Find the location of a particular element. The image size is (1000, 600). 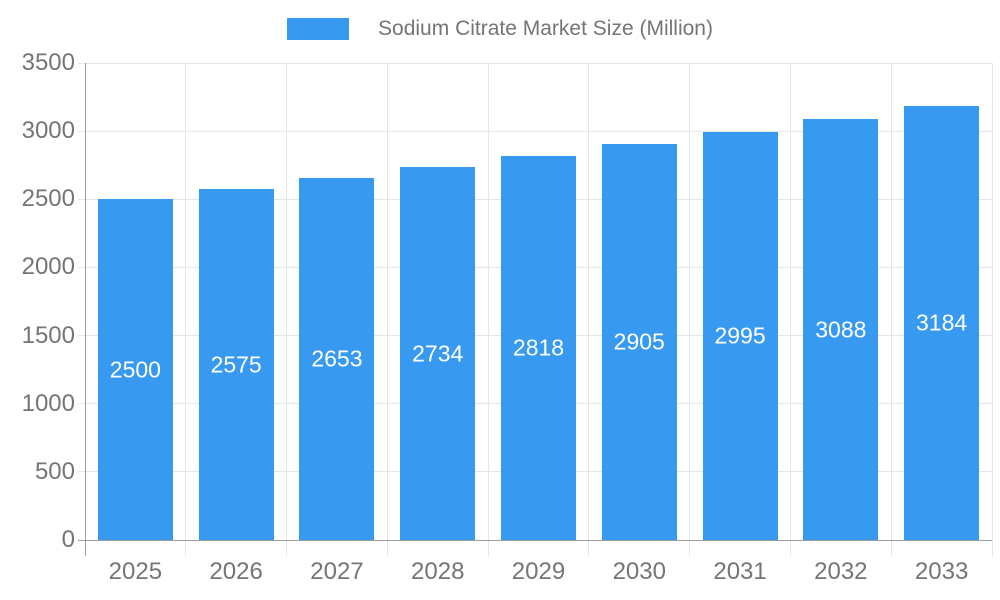

bar-2030: 2905 is located at coordinates (639, 342).